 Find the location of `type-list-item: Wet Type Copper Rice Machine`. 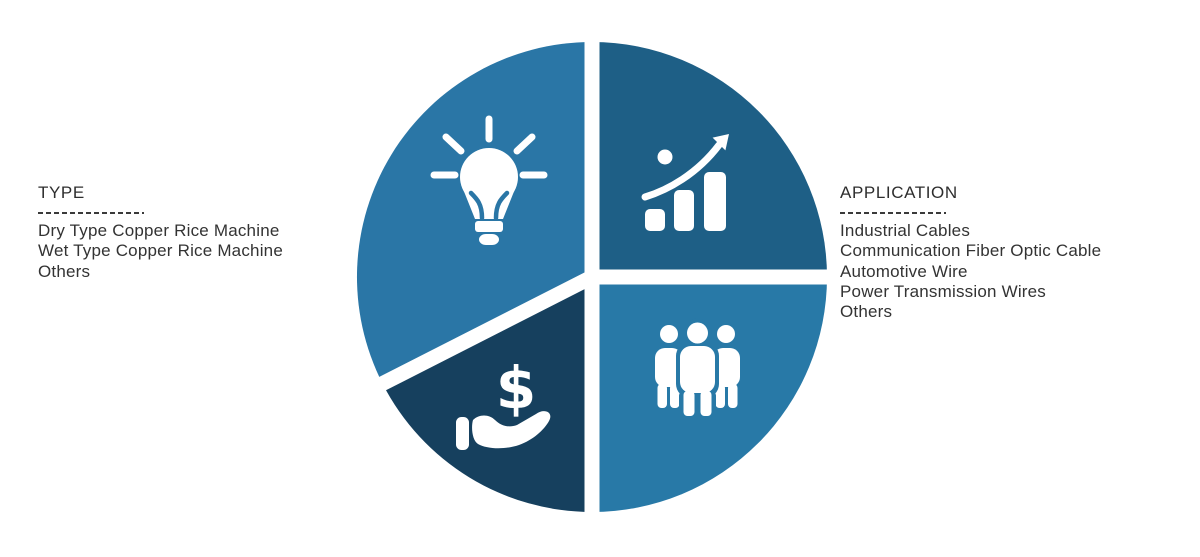

type-list-item: Wet Type Copper Rice Machine is located at coordinates (160, 251).